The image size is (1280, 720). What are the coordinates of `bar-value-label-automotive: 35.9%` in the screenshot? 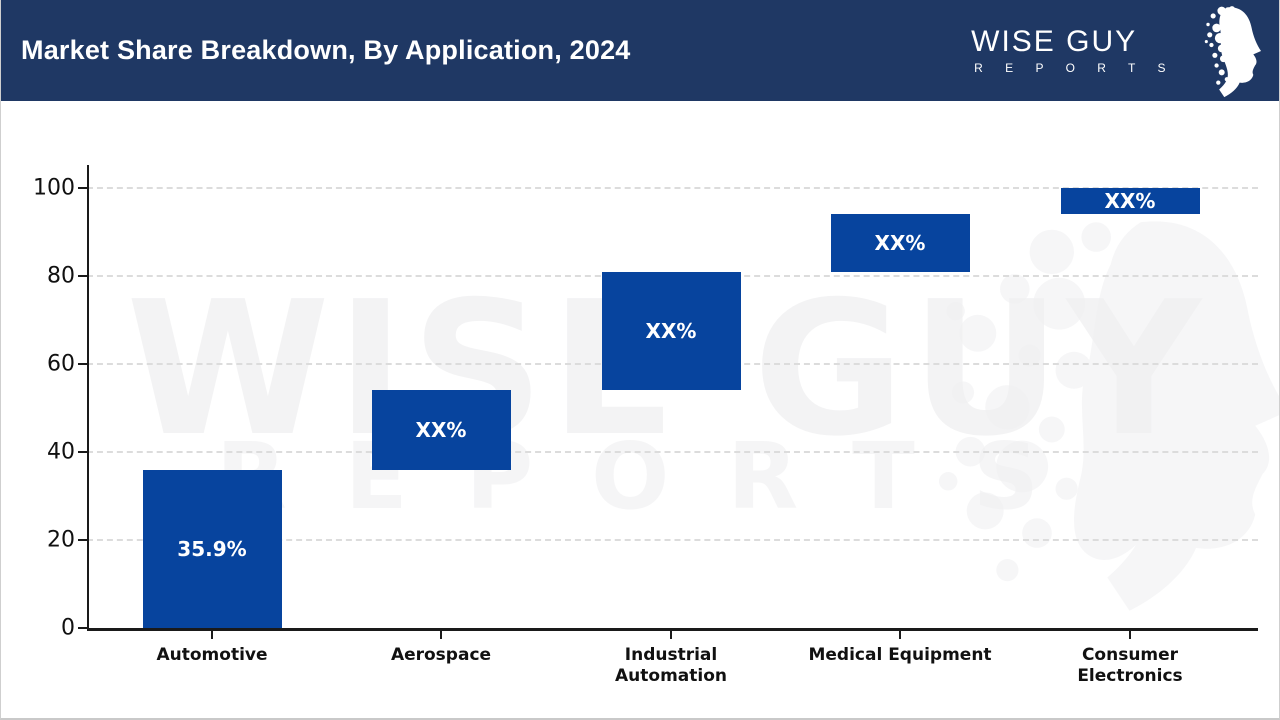 It's located at (212, 549).